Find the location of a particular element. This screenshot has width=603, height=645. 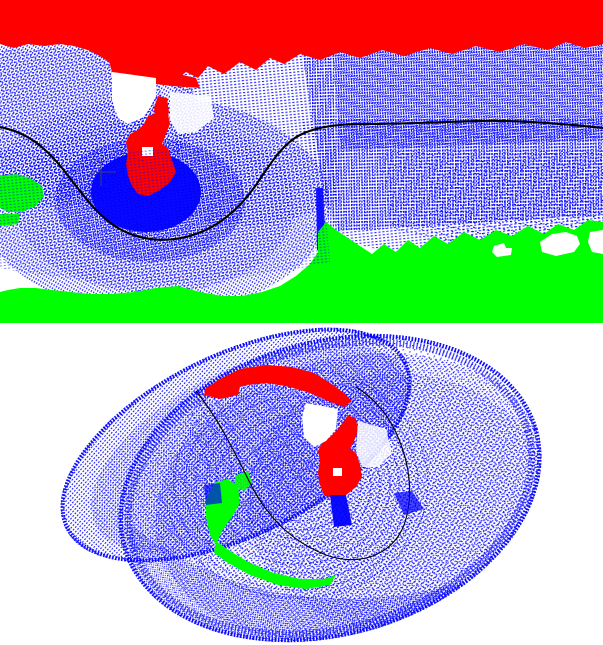

positive-polar-band is located at coordinates (301, 40).